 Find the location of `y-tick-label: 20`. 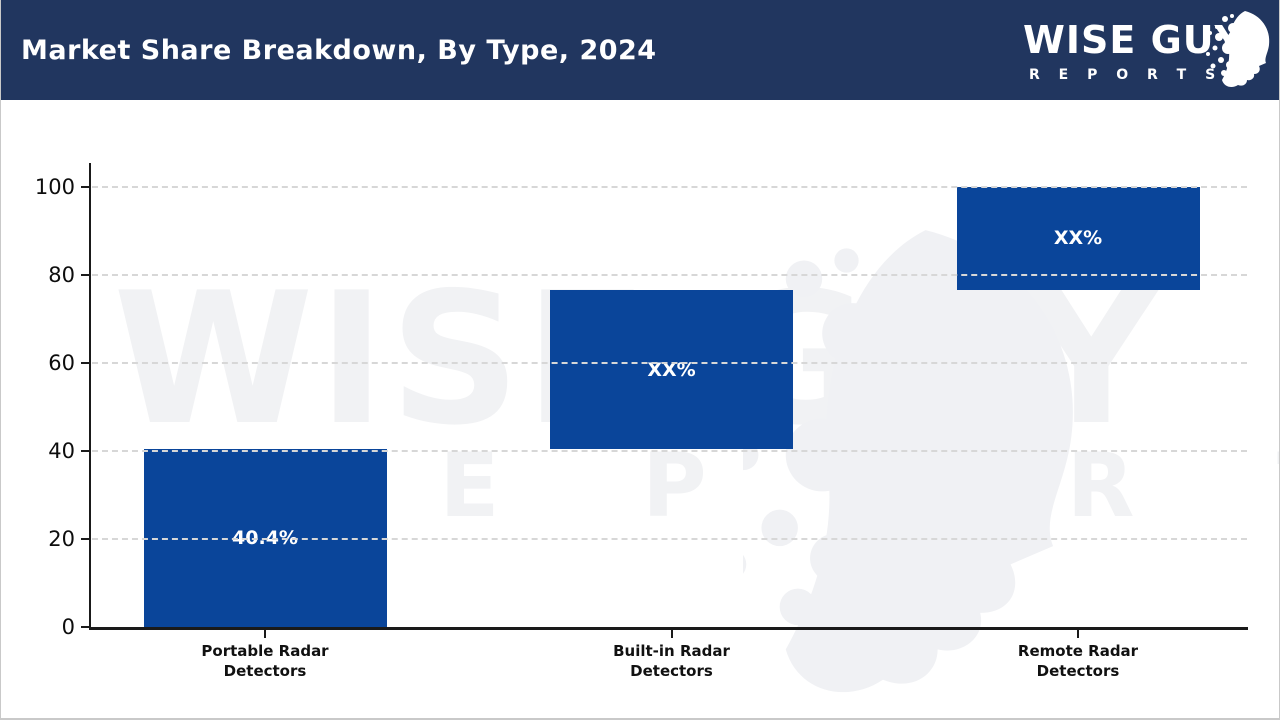

y-tick-label: 20 is located at coordinates (61, 539).